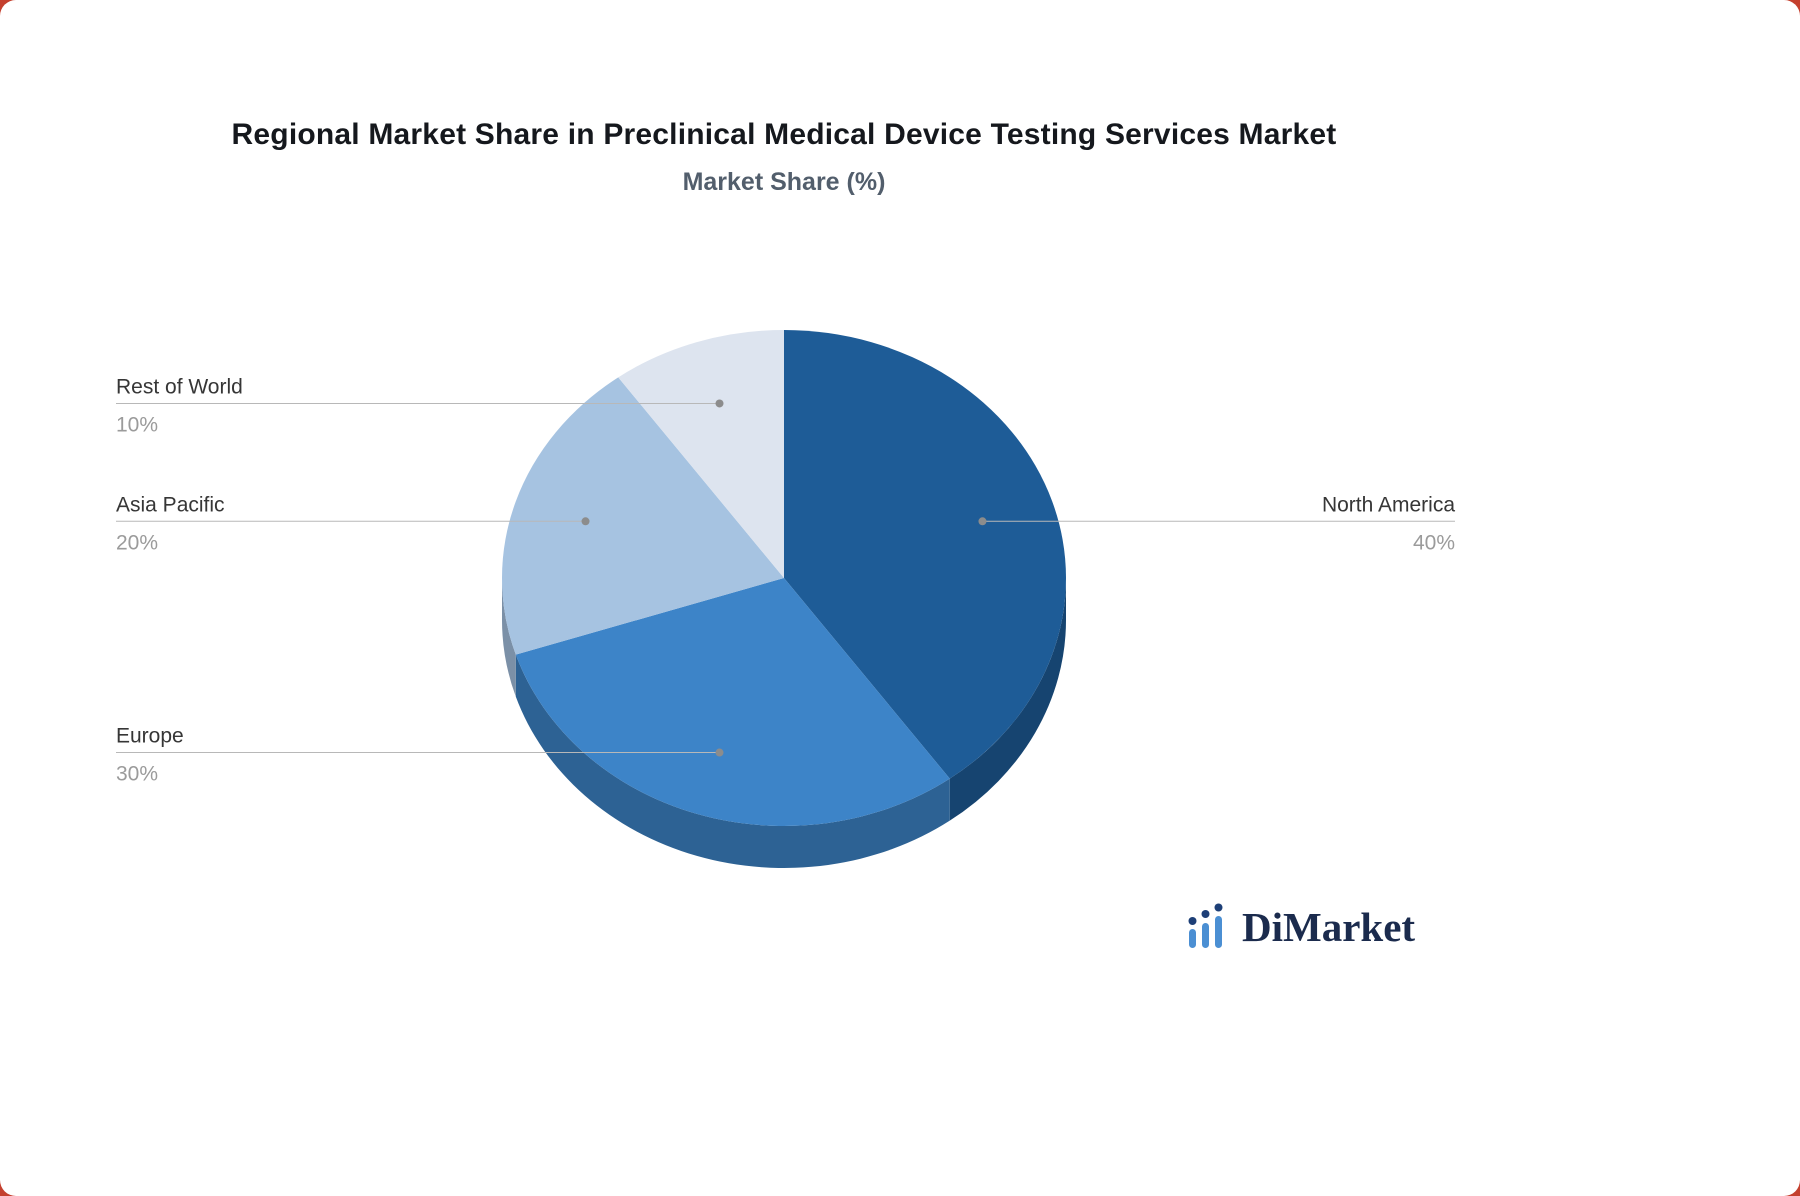  I want to click on brand-logo-text: DiMarket, so click(1329, 927).